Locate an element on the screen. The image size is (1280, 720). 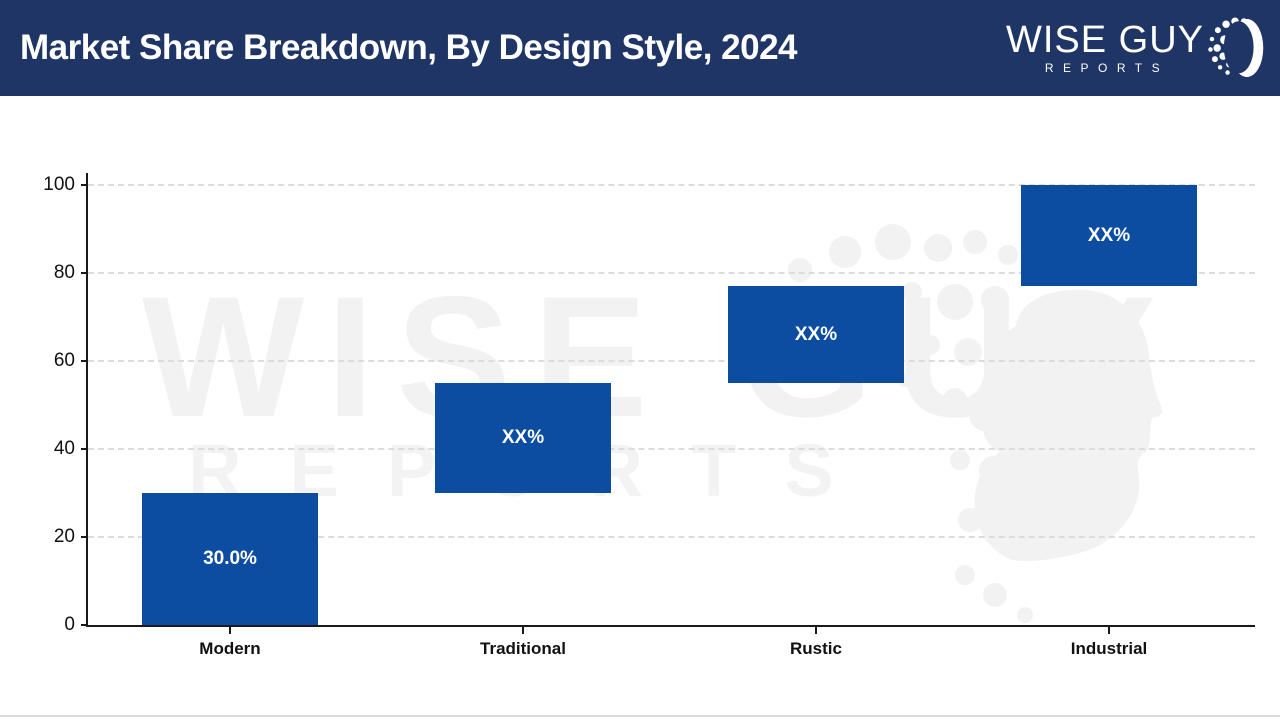
bottom-divider is located at coordinates (640, 716).